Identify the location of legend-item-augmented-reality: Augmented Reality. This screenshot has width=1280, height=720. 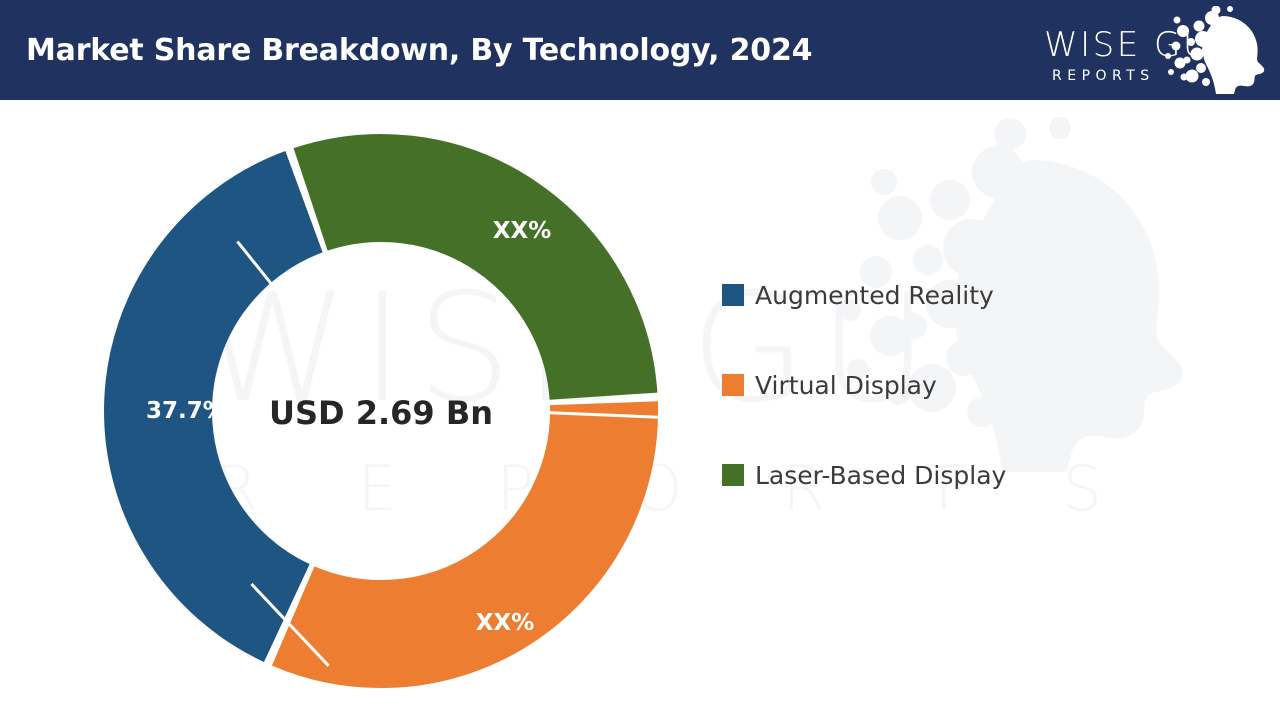
(932, 295).